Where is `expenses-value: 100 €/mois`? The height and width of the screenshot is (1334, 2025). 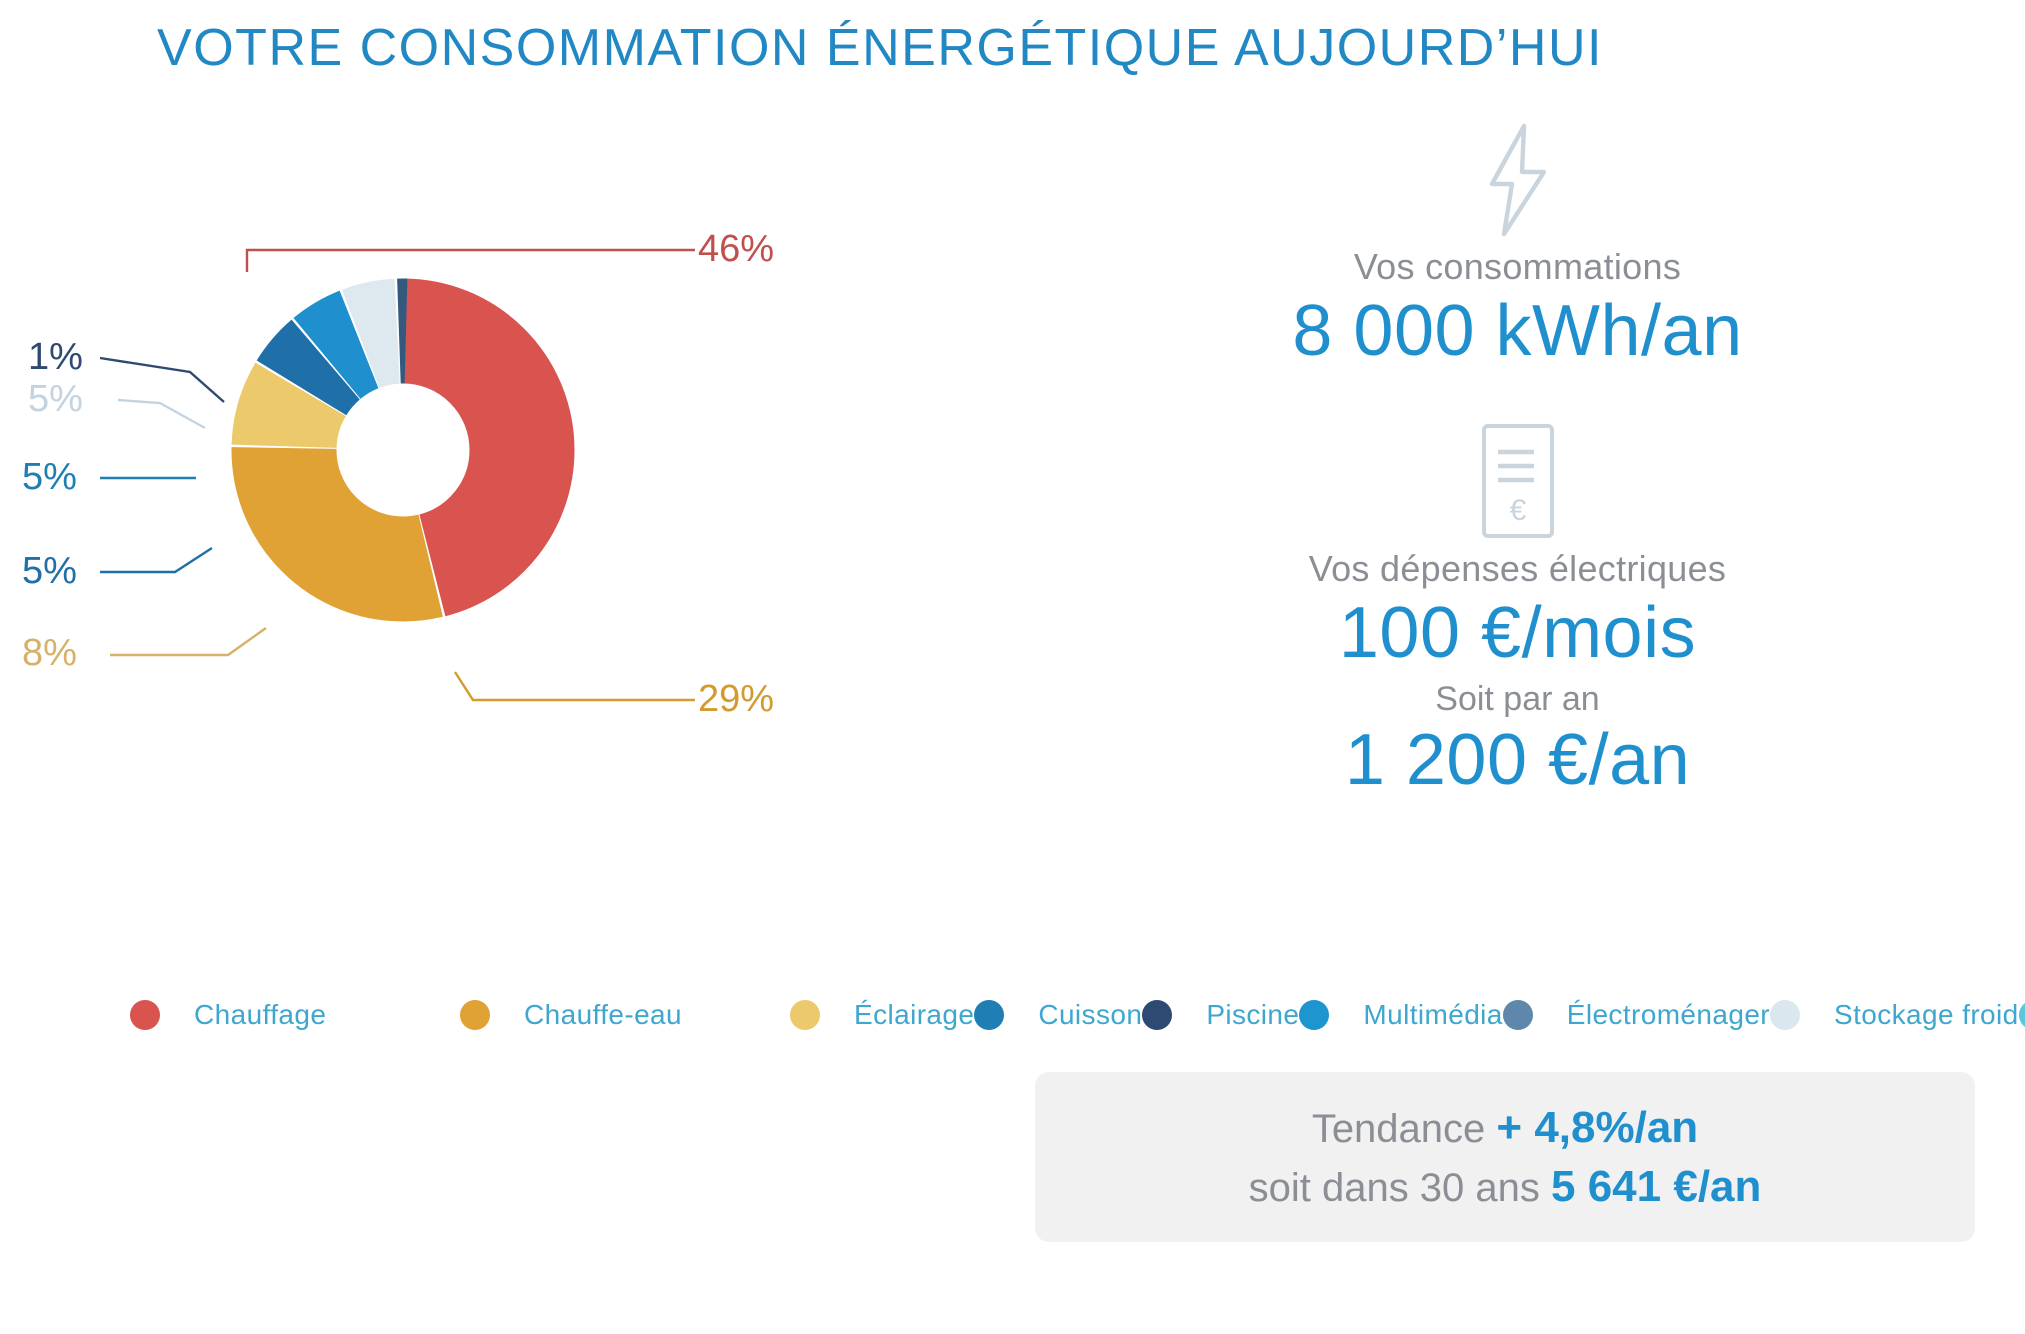
expenses-value: 100 €/mois is located at coordinates (1517, 633).